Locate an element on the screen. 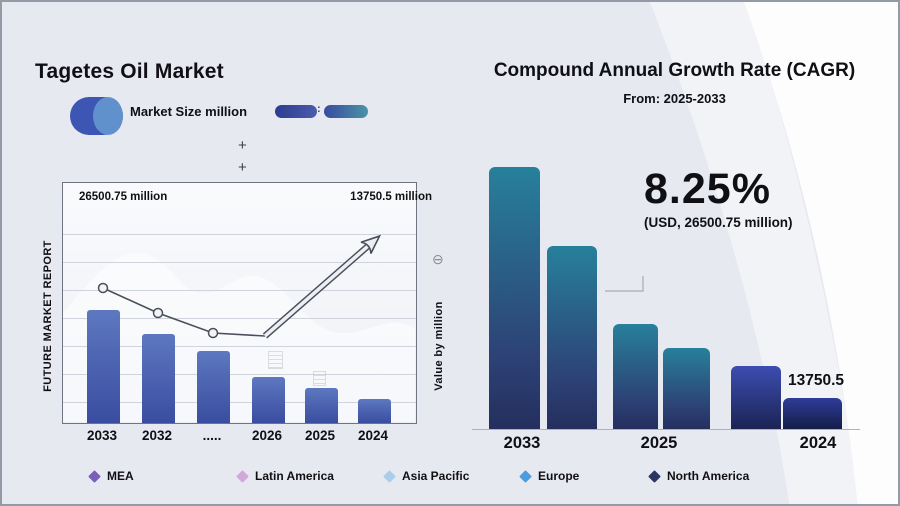  legend-item-latin-america: Latin America is located at coordinates (285, 476).